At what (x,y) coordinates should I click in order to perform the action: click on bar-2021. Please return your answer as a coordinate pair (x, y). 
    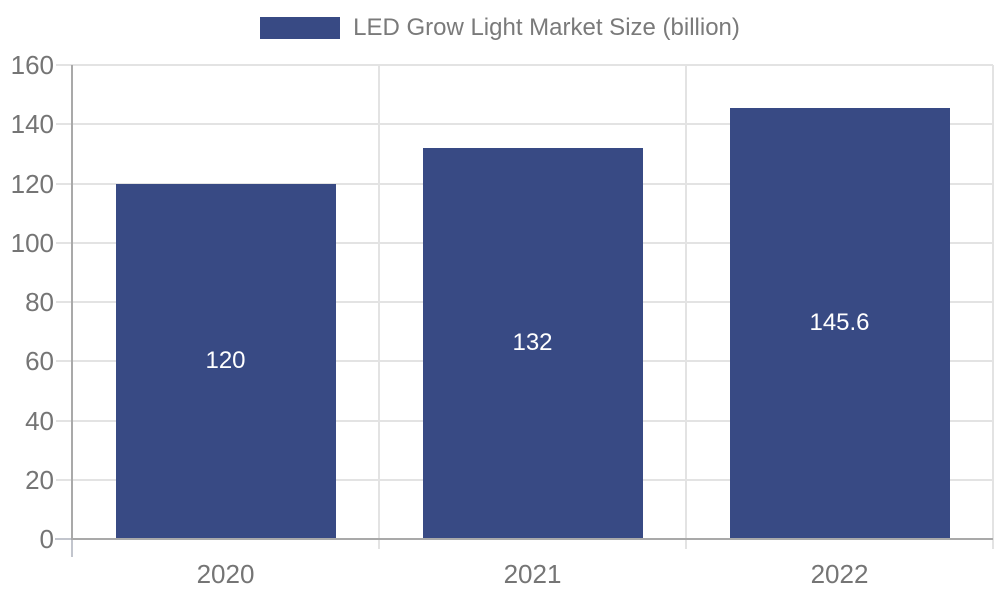
    Looking at the image, I should click on (532, 343).